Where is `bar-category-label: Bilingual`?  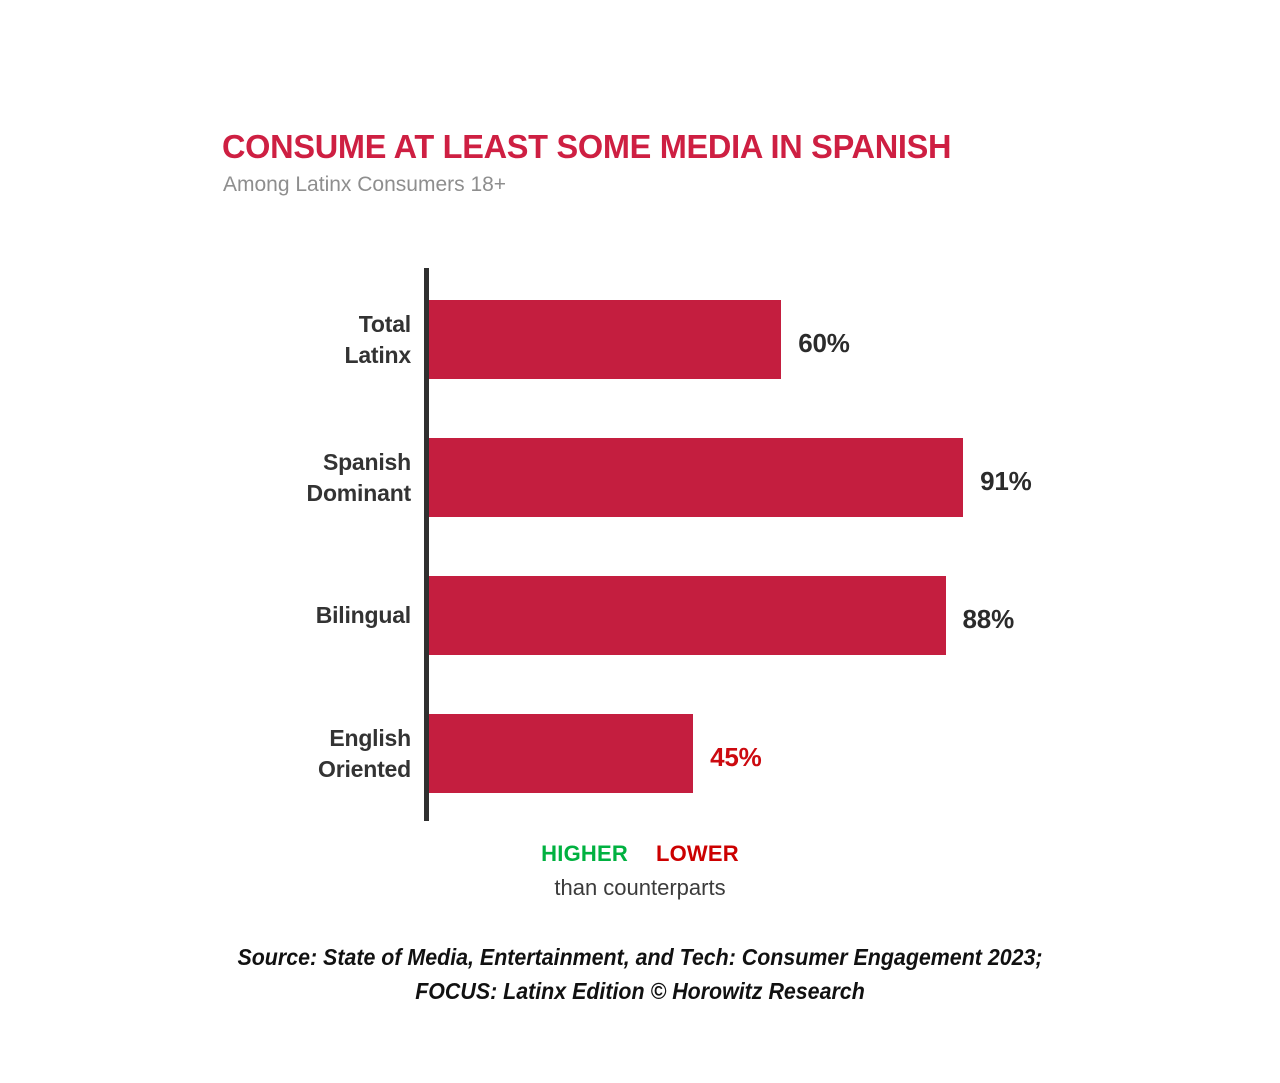 bar-category-label: Bilingual is located at coordinates (261, 615).